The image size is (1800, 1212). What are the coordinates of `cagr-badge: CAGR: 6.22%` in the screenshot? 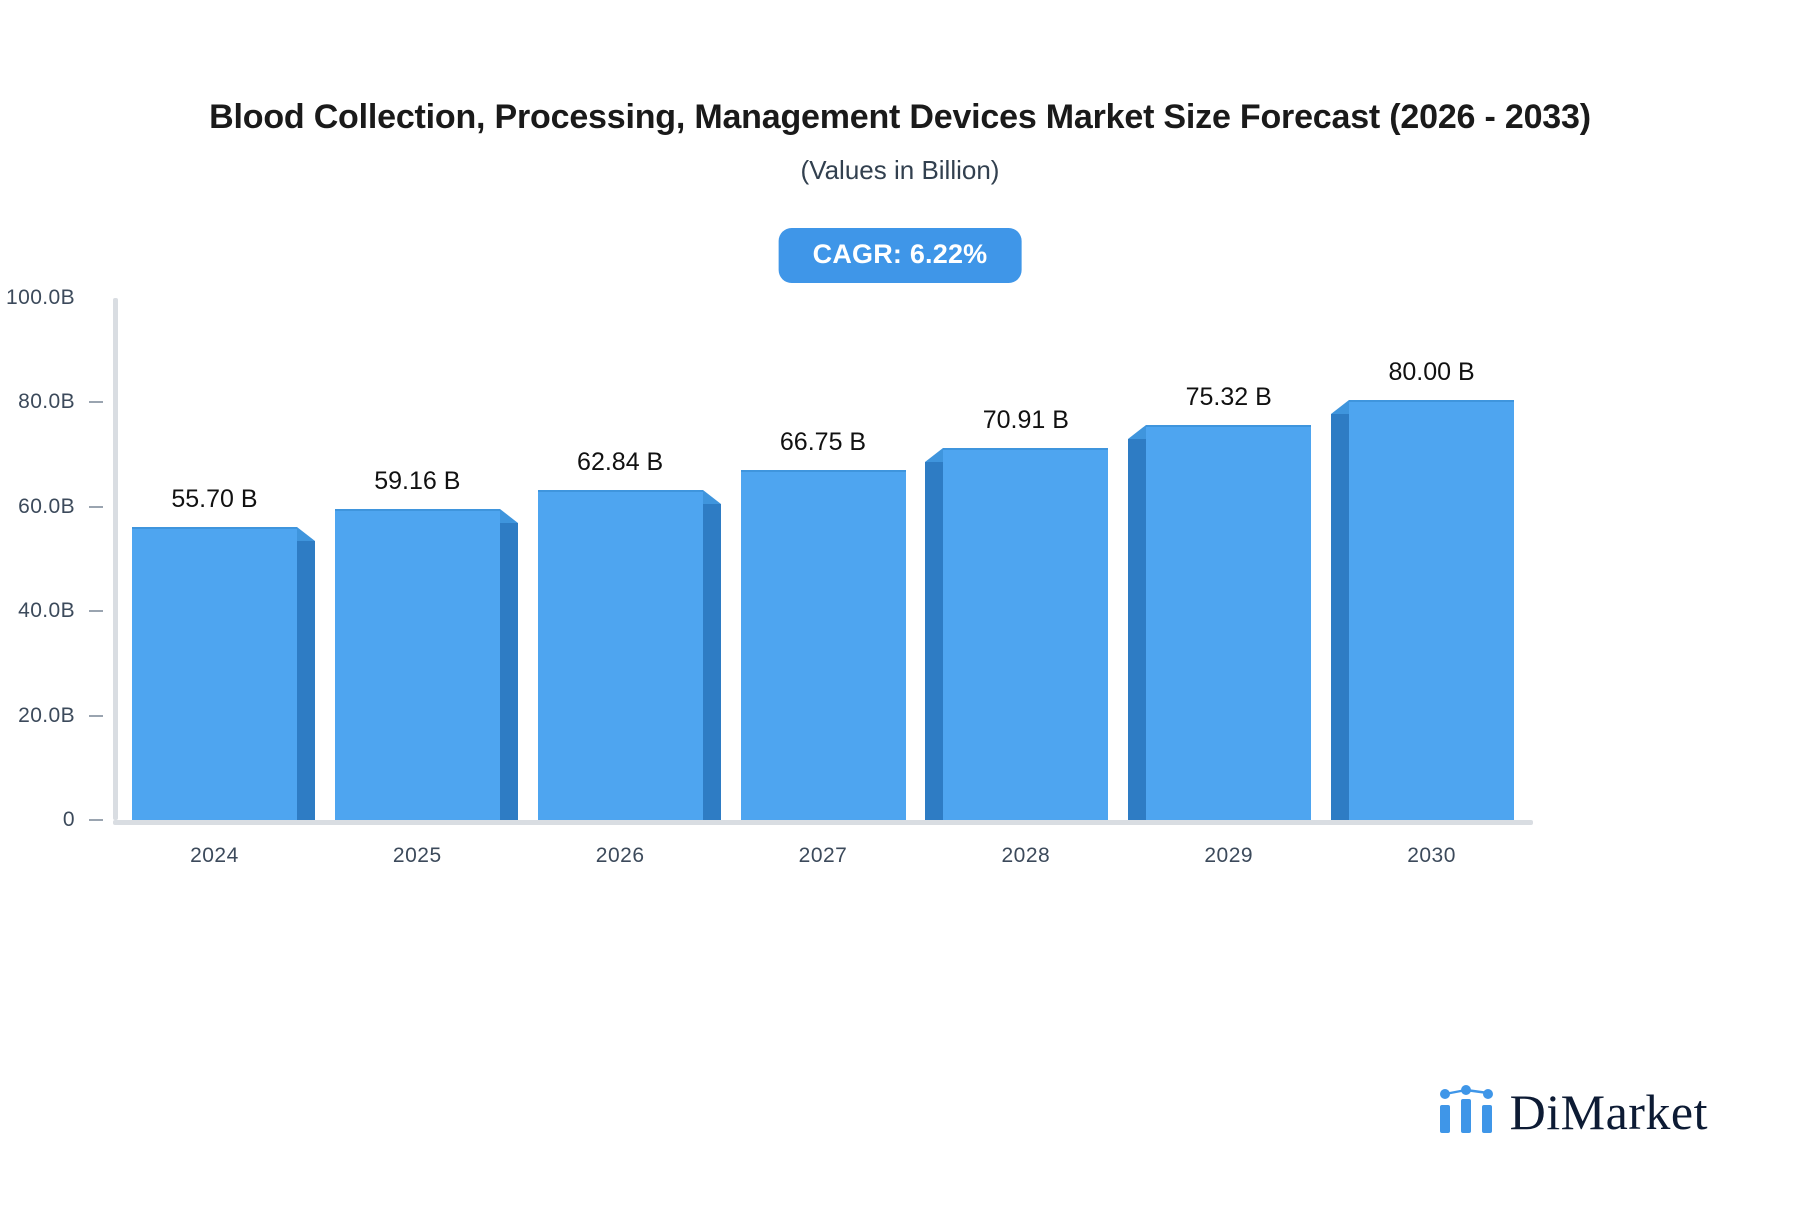 It's located at (900, 255).